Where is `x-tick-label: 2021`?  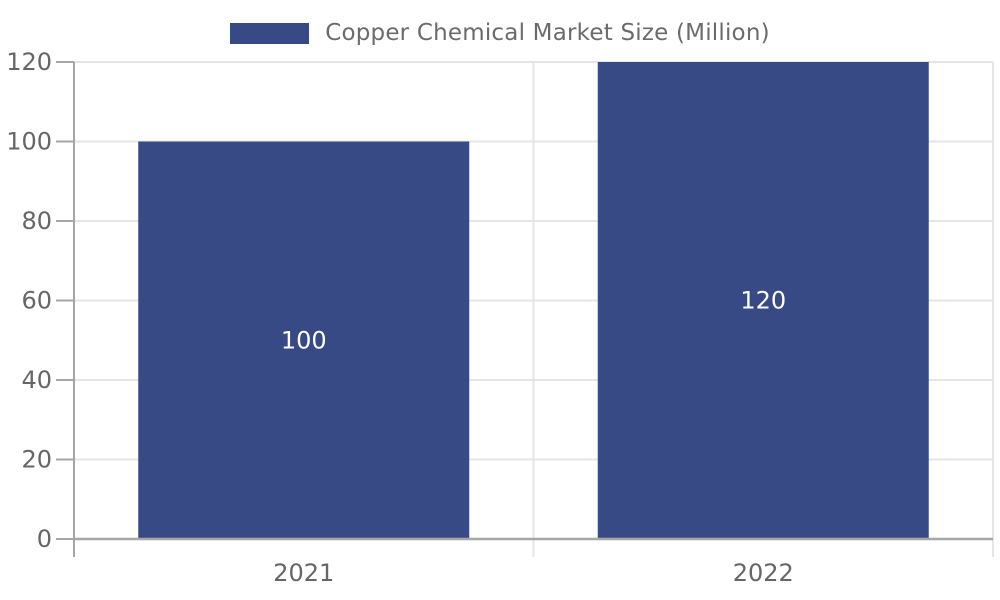 x-tick-label: 2021 is located at coordinates (303, 573).